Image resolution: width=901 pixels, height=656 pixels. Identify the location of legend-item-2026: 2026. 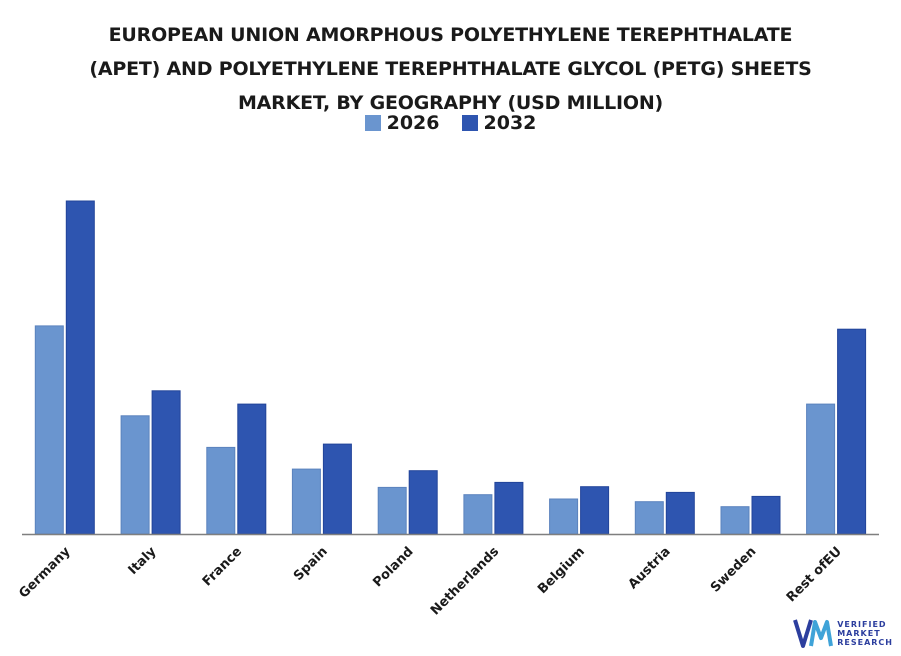
(402, 123).